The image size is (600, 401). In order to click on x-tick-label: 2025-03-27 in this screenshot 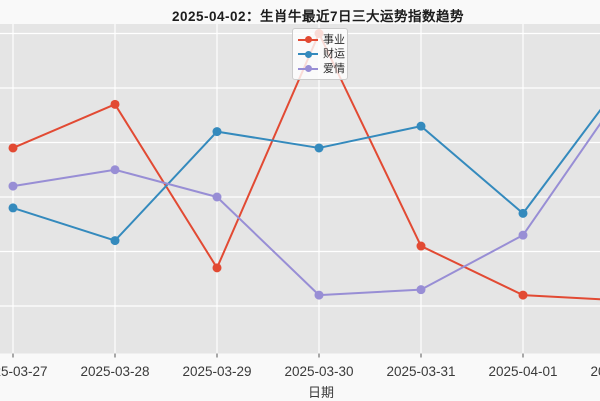, I will do `click(24, 371)`.